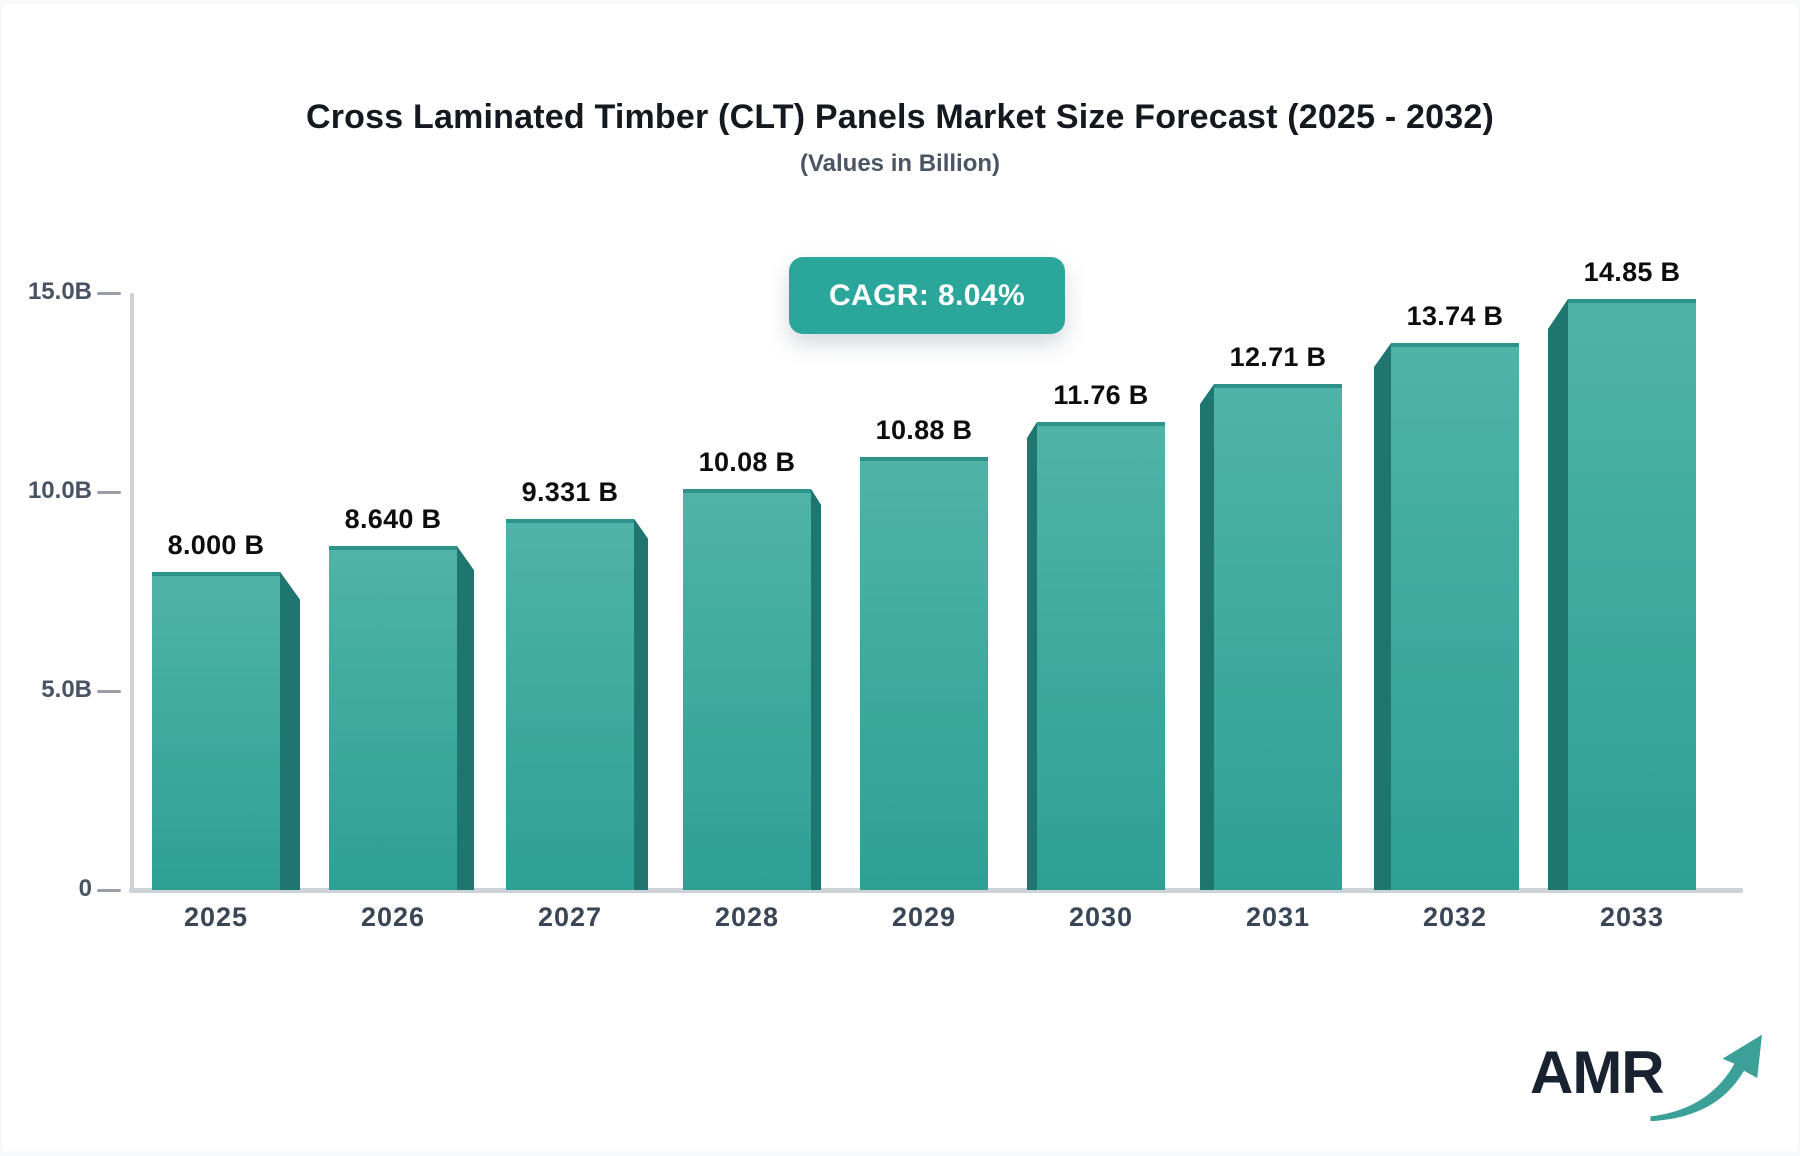 The height and width of the screenshot is (1156, 1800). I want to click on x-axis-label-2026: 2026, so click(393, 917).